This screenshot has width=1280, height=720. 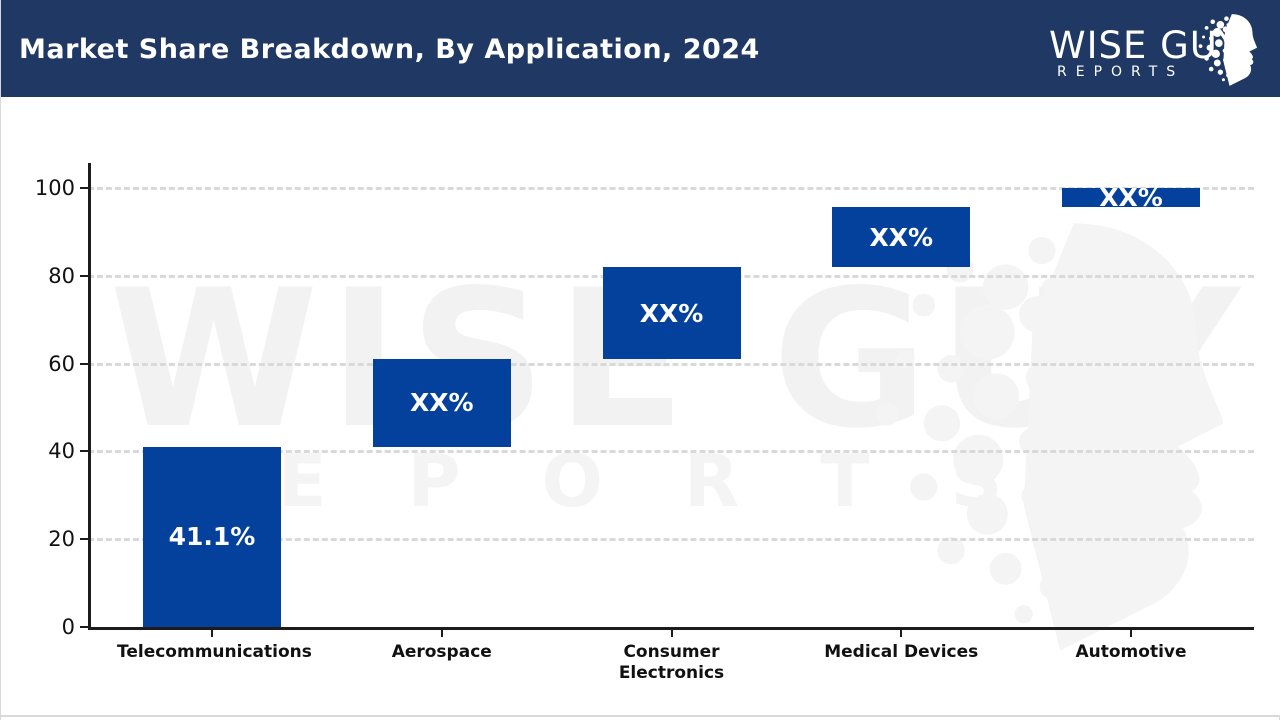 What do you see at coordinates (1145, 49) in the screenshot?
I see `wise-guy-reports-logo: WISE GUY REPORTS` at bounding box center [1145, 49].